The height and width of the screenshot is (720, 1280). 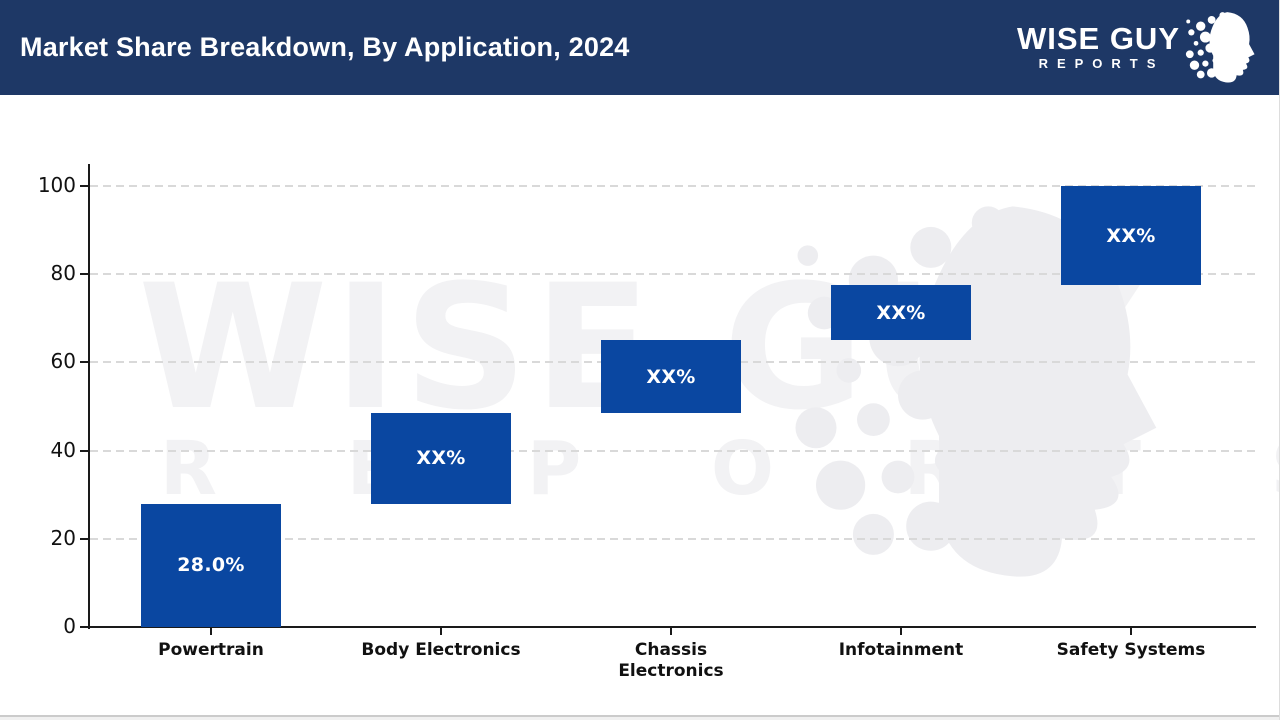 What do you see at coordinates (63, 361) in the screenshot?
I see `y-tick-label-60: 60` at bounding box center [63, 361].